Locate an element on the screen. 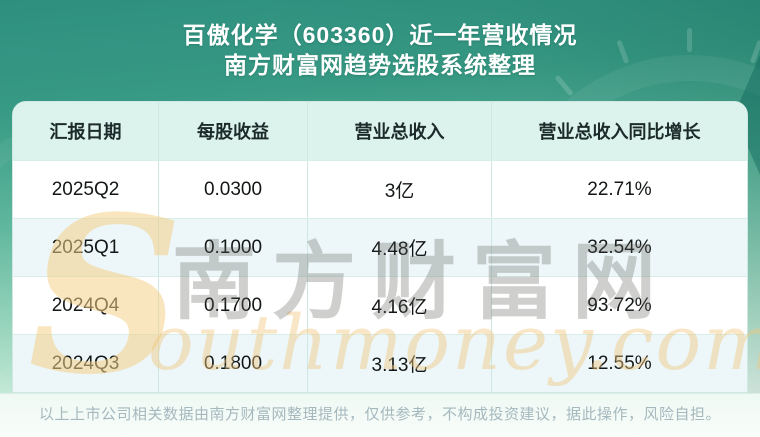  cell-eps: 0.1800 is located at coordinates (232, 363).